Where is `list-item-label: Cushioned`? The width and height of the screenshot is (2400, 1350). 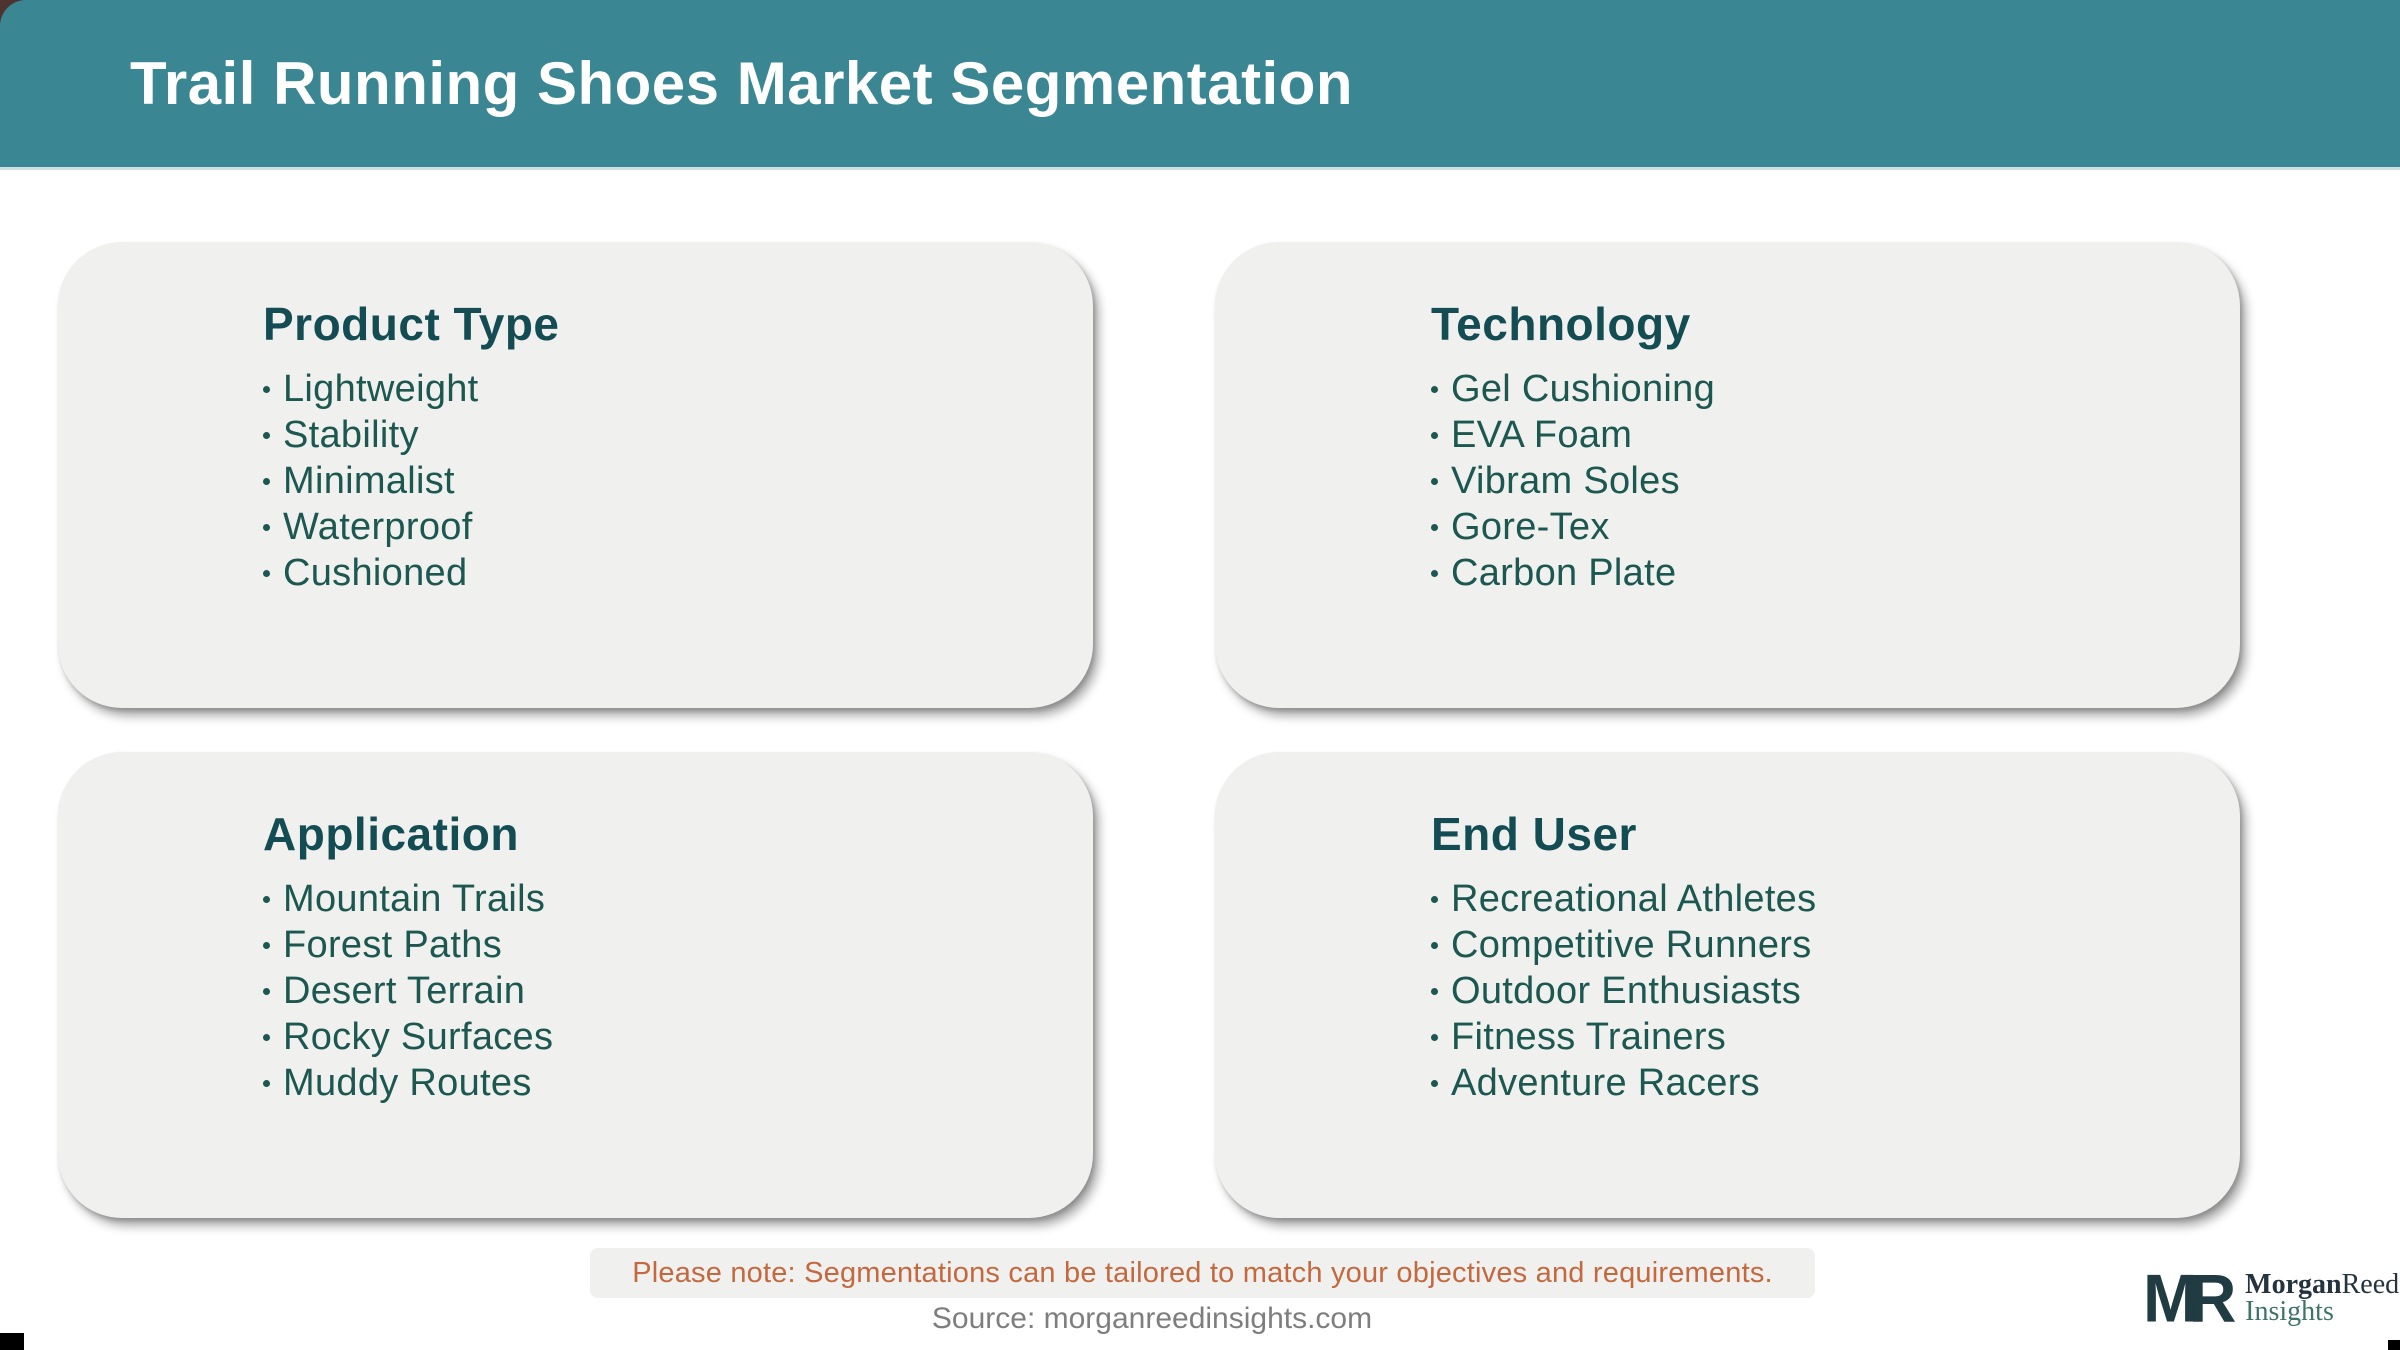
list-item-label: Cushioned is located at coordinates (375, 572).